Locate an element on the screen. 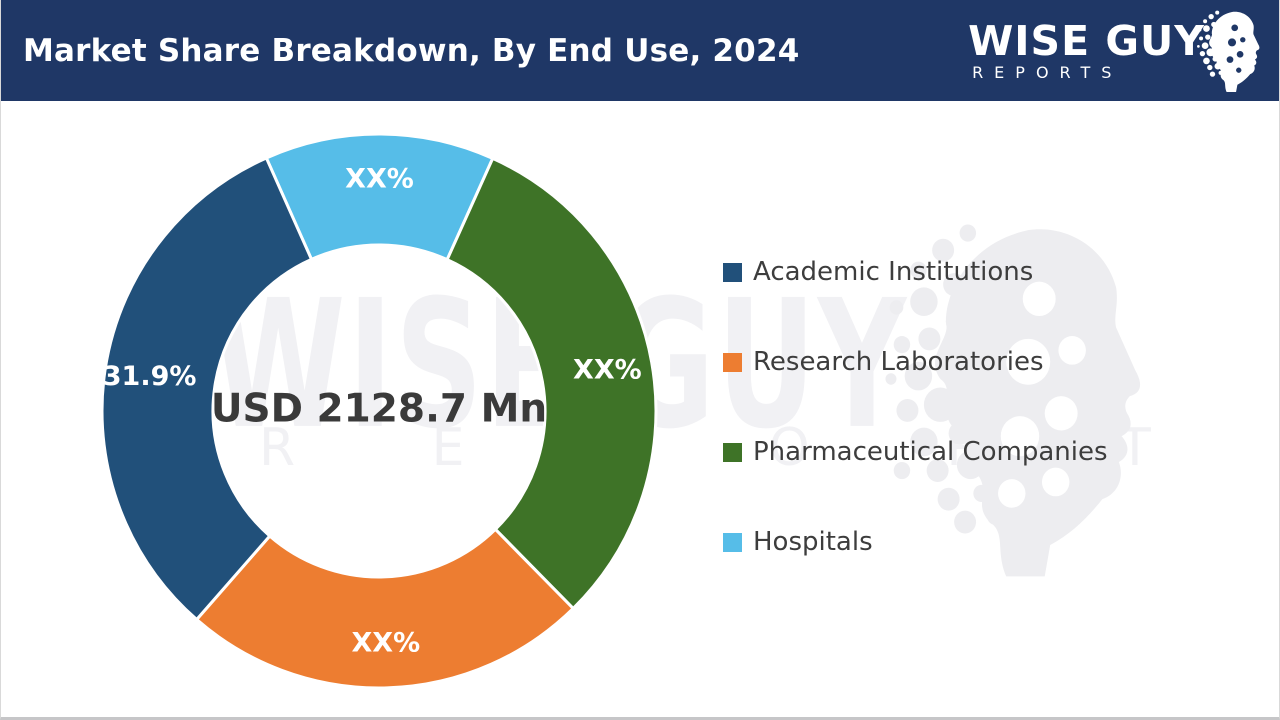 The width and height of the screenshot is (1280, 720). donut-slice-research-laboratories is located at coordinates (385, 608).